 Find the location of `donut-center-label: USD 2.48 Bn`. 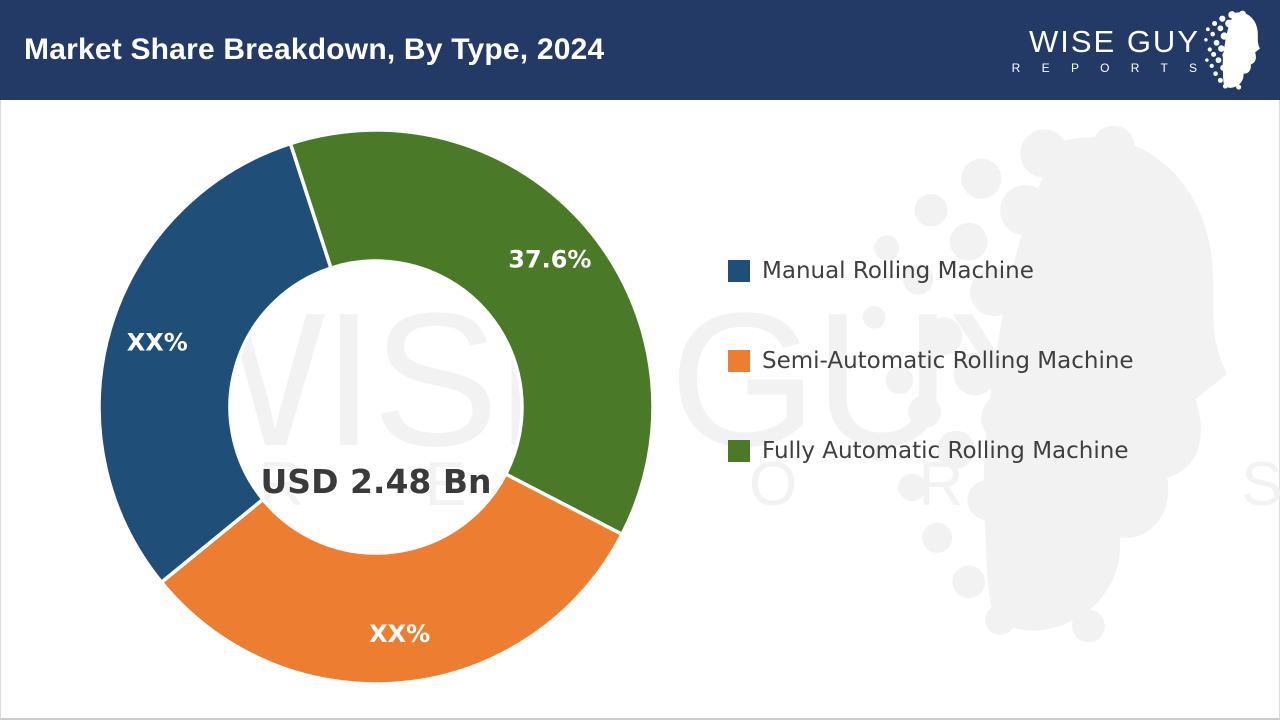

donut-center-label: USD 2.48 Bn is located at coordinates (376, 481).